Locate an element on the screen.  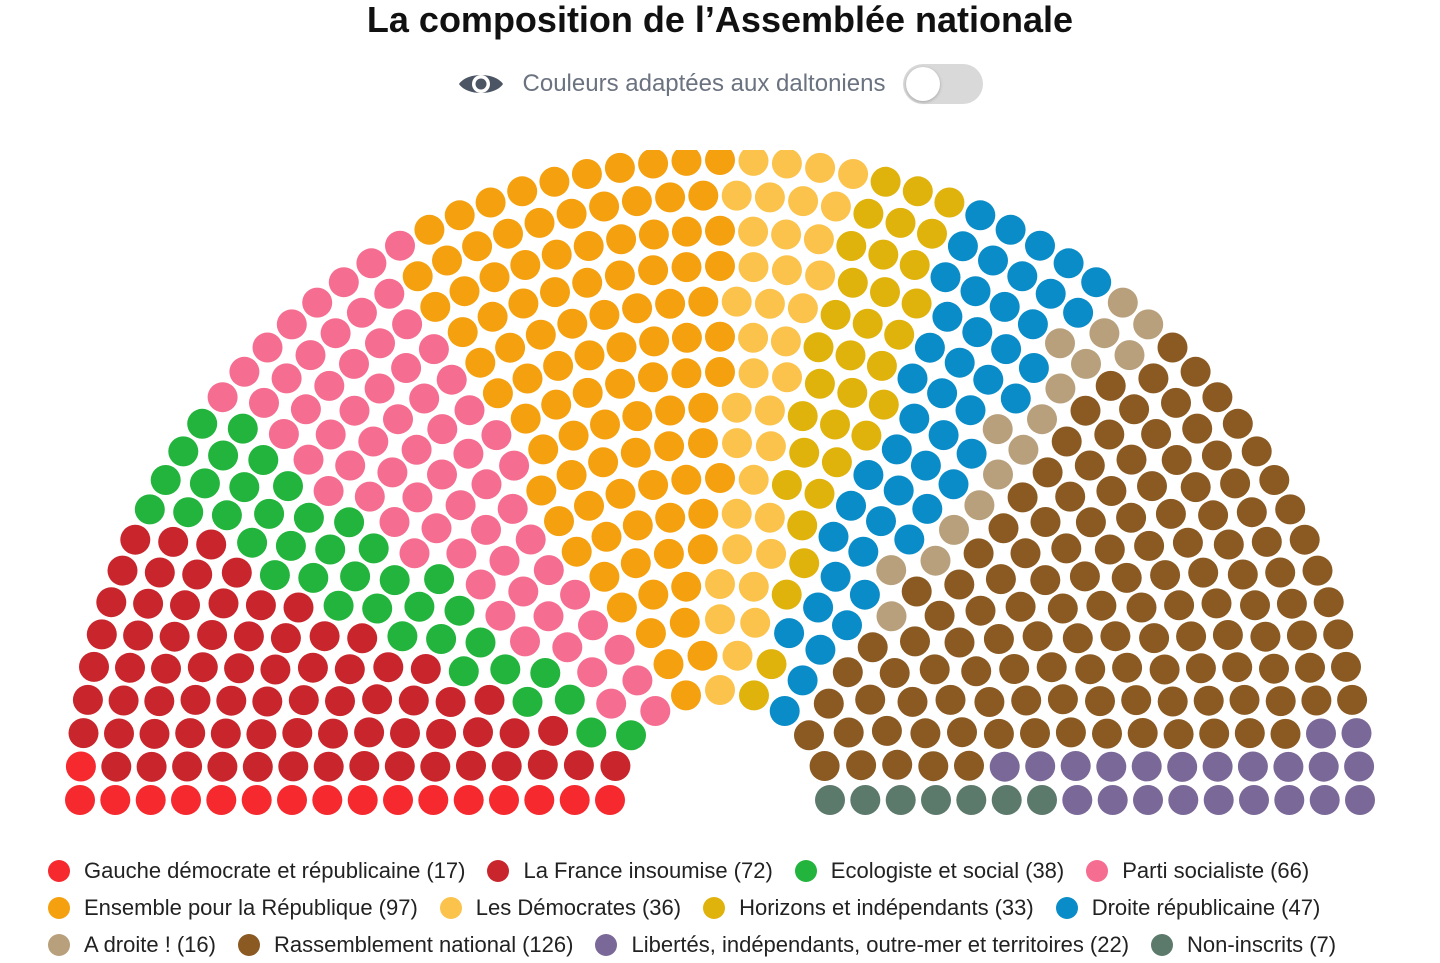
legend-label: Les Démocrates is located at coordinates (555, 907).